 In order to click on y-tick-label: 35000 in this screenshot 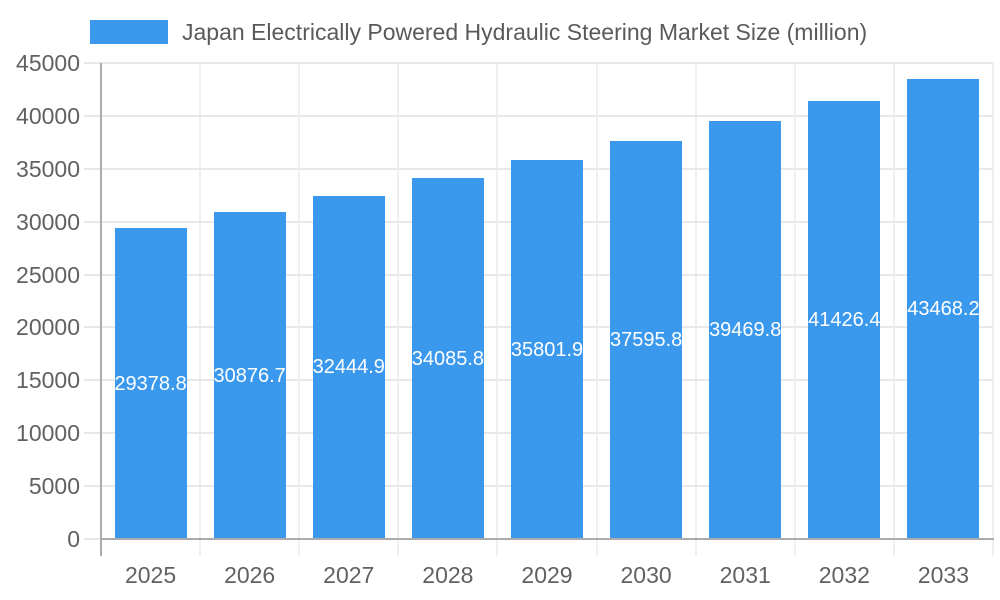, I will do `click(48, 168)`.